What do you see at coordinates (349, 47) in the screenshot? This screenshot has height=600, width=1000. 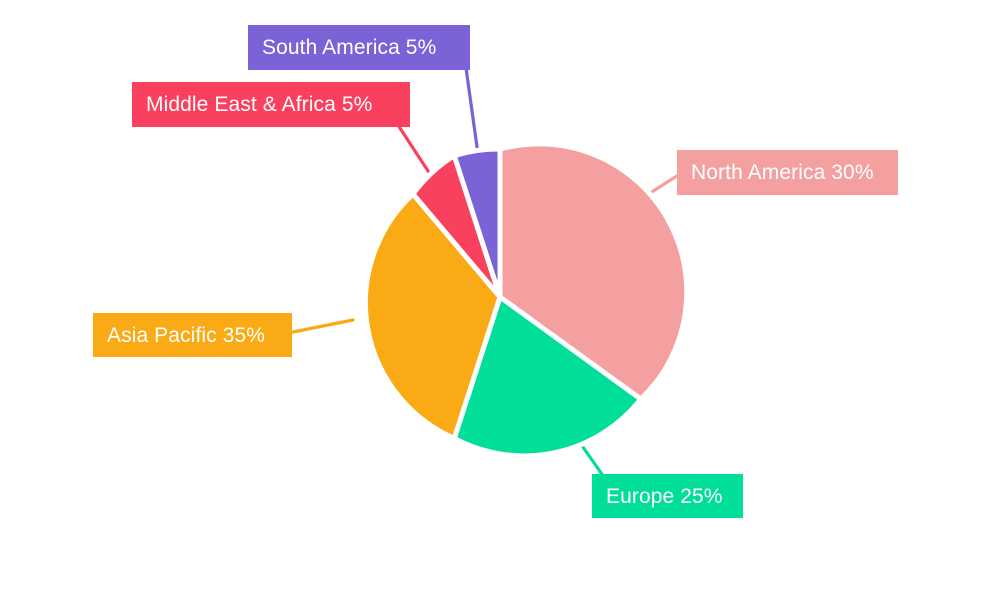 I see `pie-label-south-america-text: South America 5%` at bounding box center [349, 47].